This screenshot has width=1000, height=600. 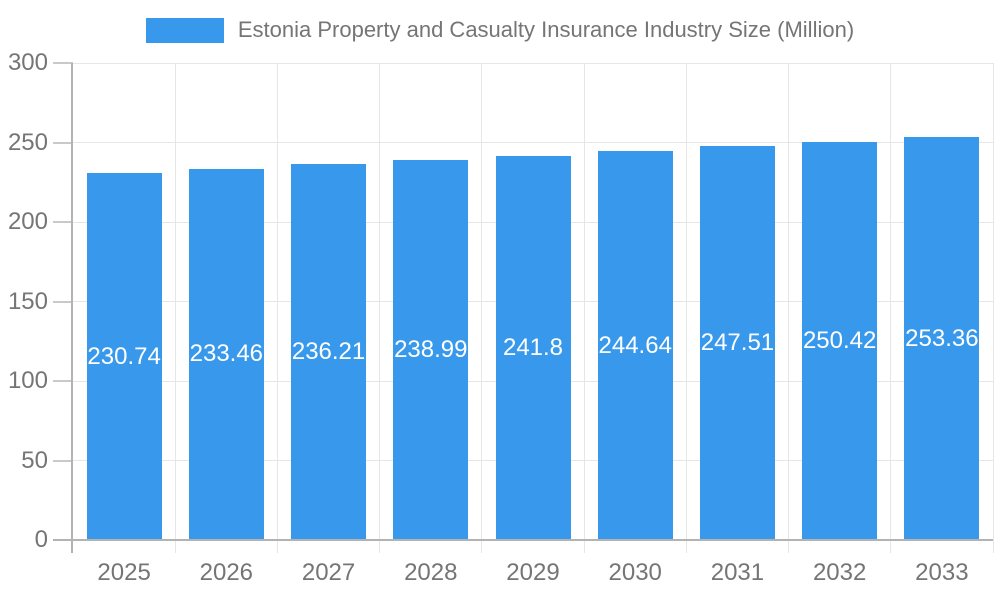 What do you see at coordinates (839, 572) in the screenshot?
I see `x-axis-label: 2032` at bounding box center [839, 572].